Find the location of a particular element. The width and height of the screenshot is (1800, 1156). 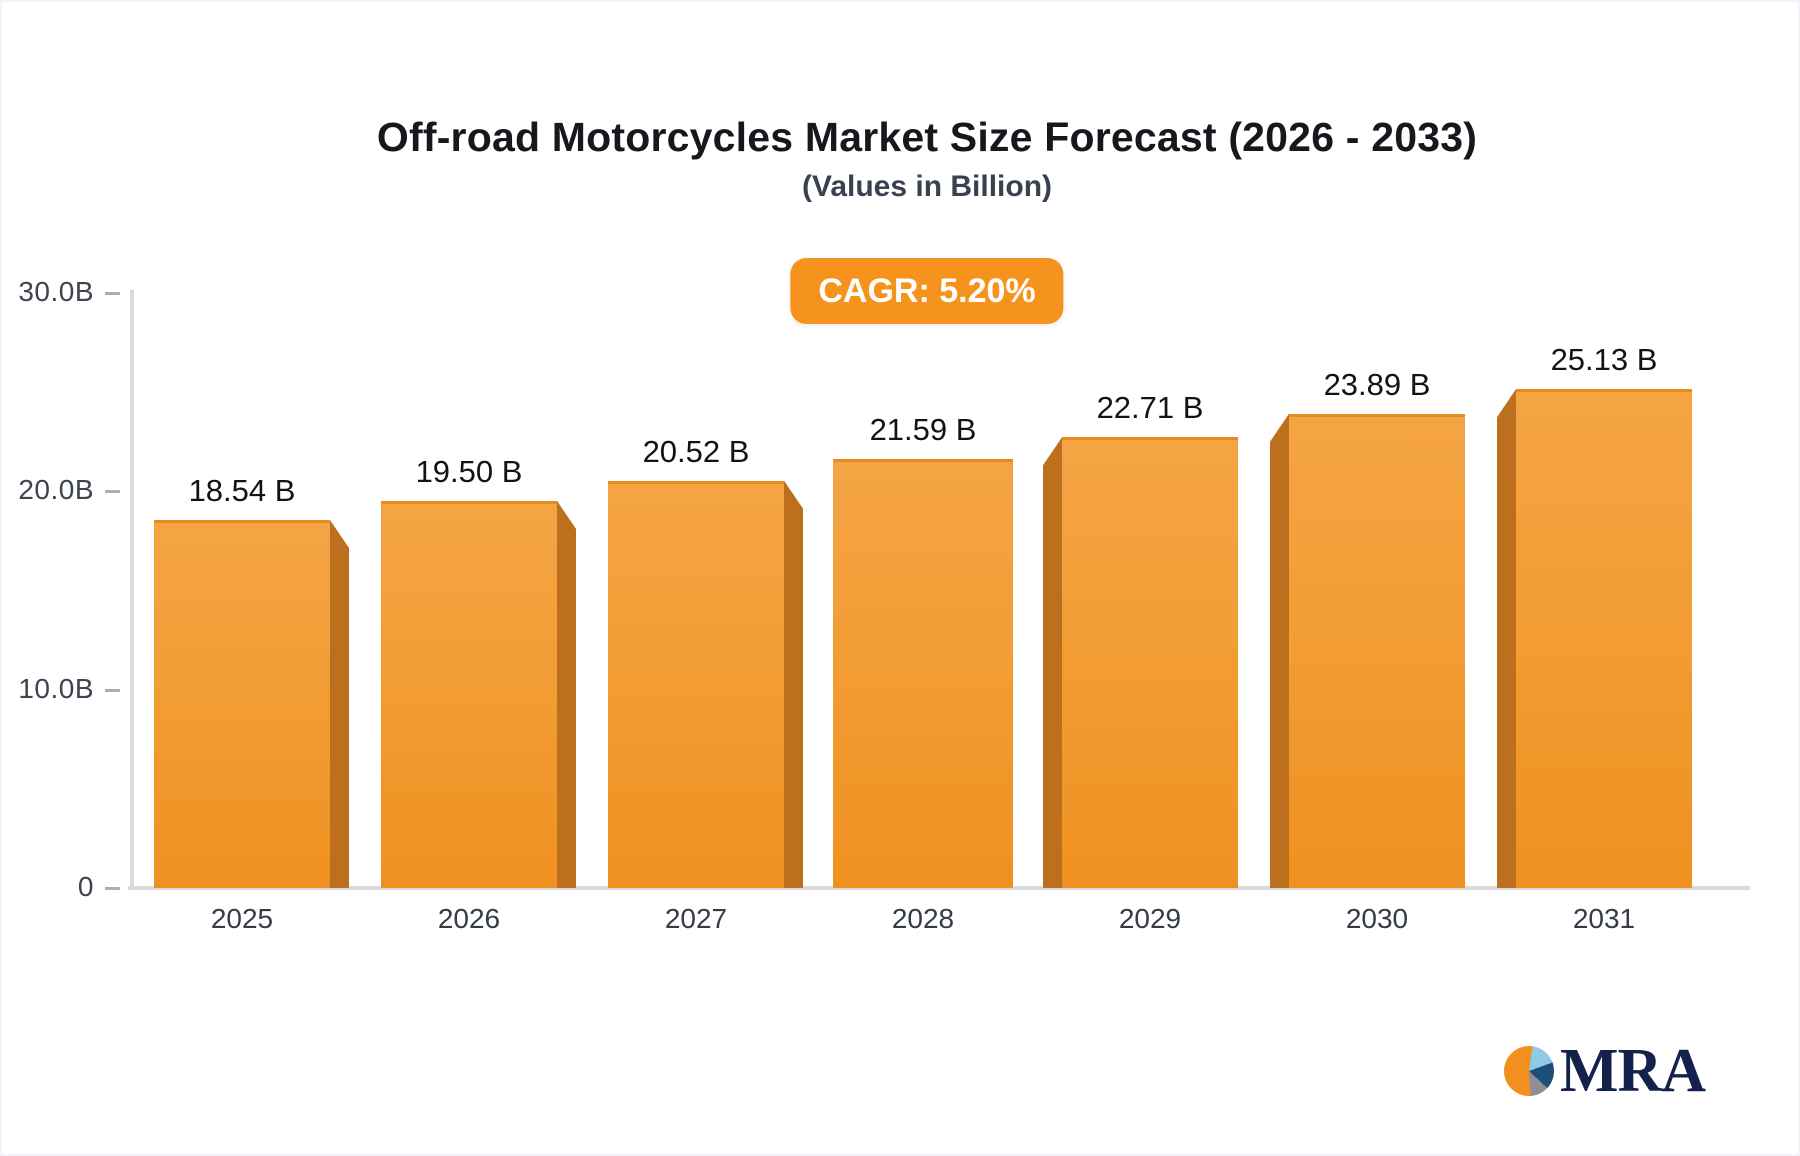

bar-2029 is located at coordinates (1150, 662).